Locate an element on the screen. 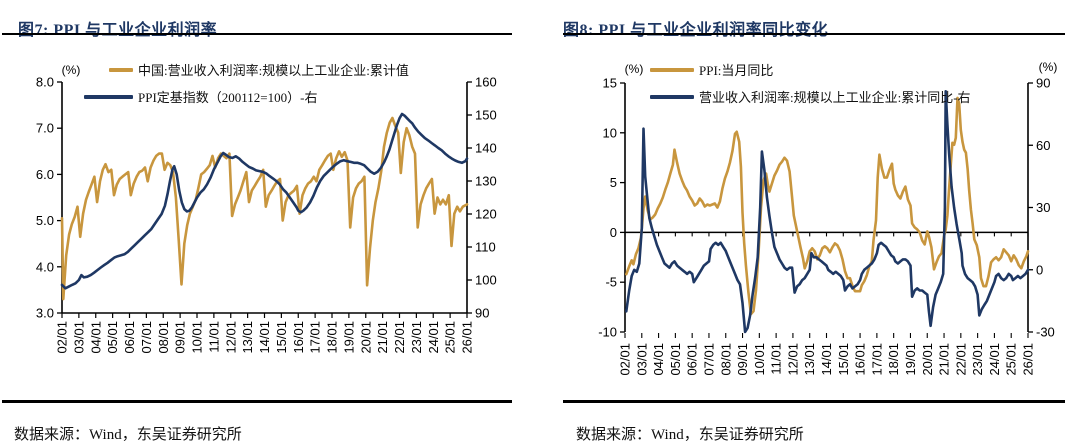 This screenshot has height=442, width=1080. svg-text: 05/01 is located at coordinates (112, 337).